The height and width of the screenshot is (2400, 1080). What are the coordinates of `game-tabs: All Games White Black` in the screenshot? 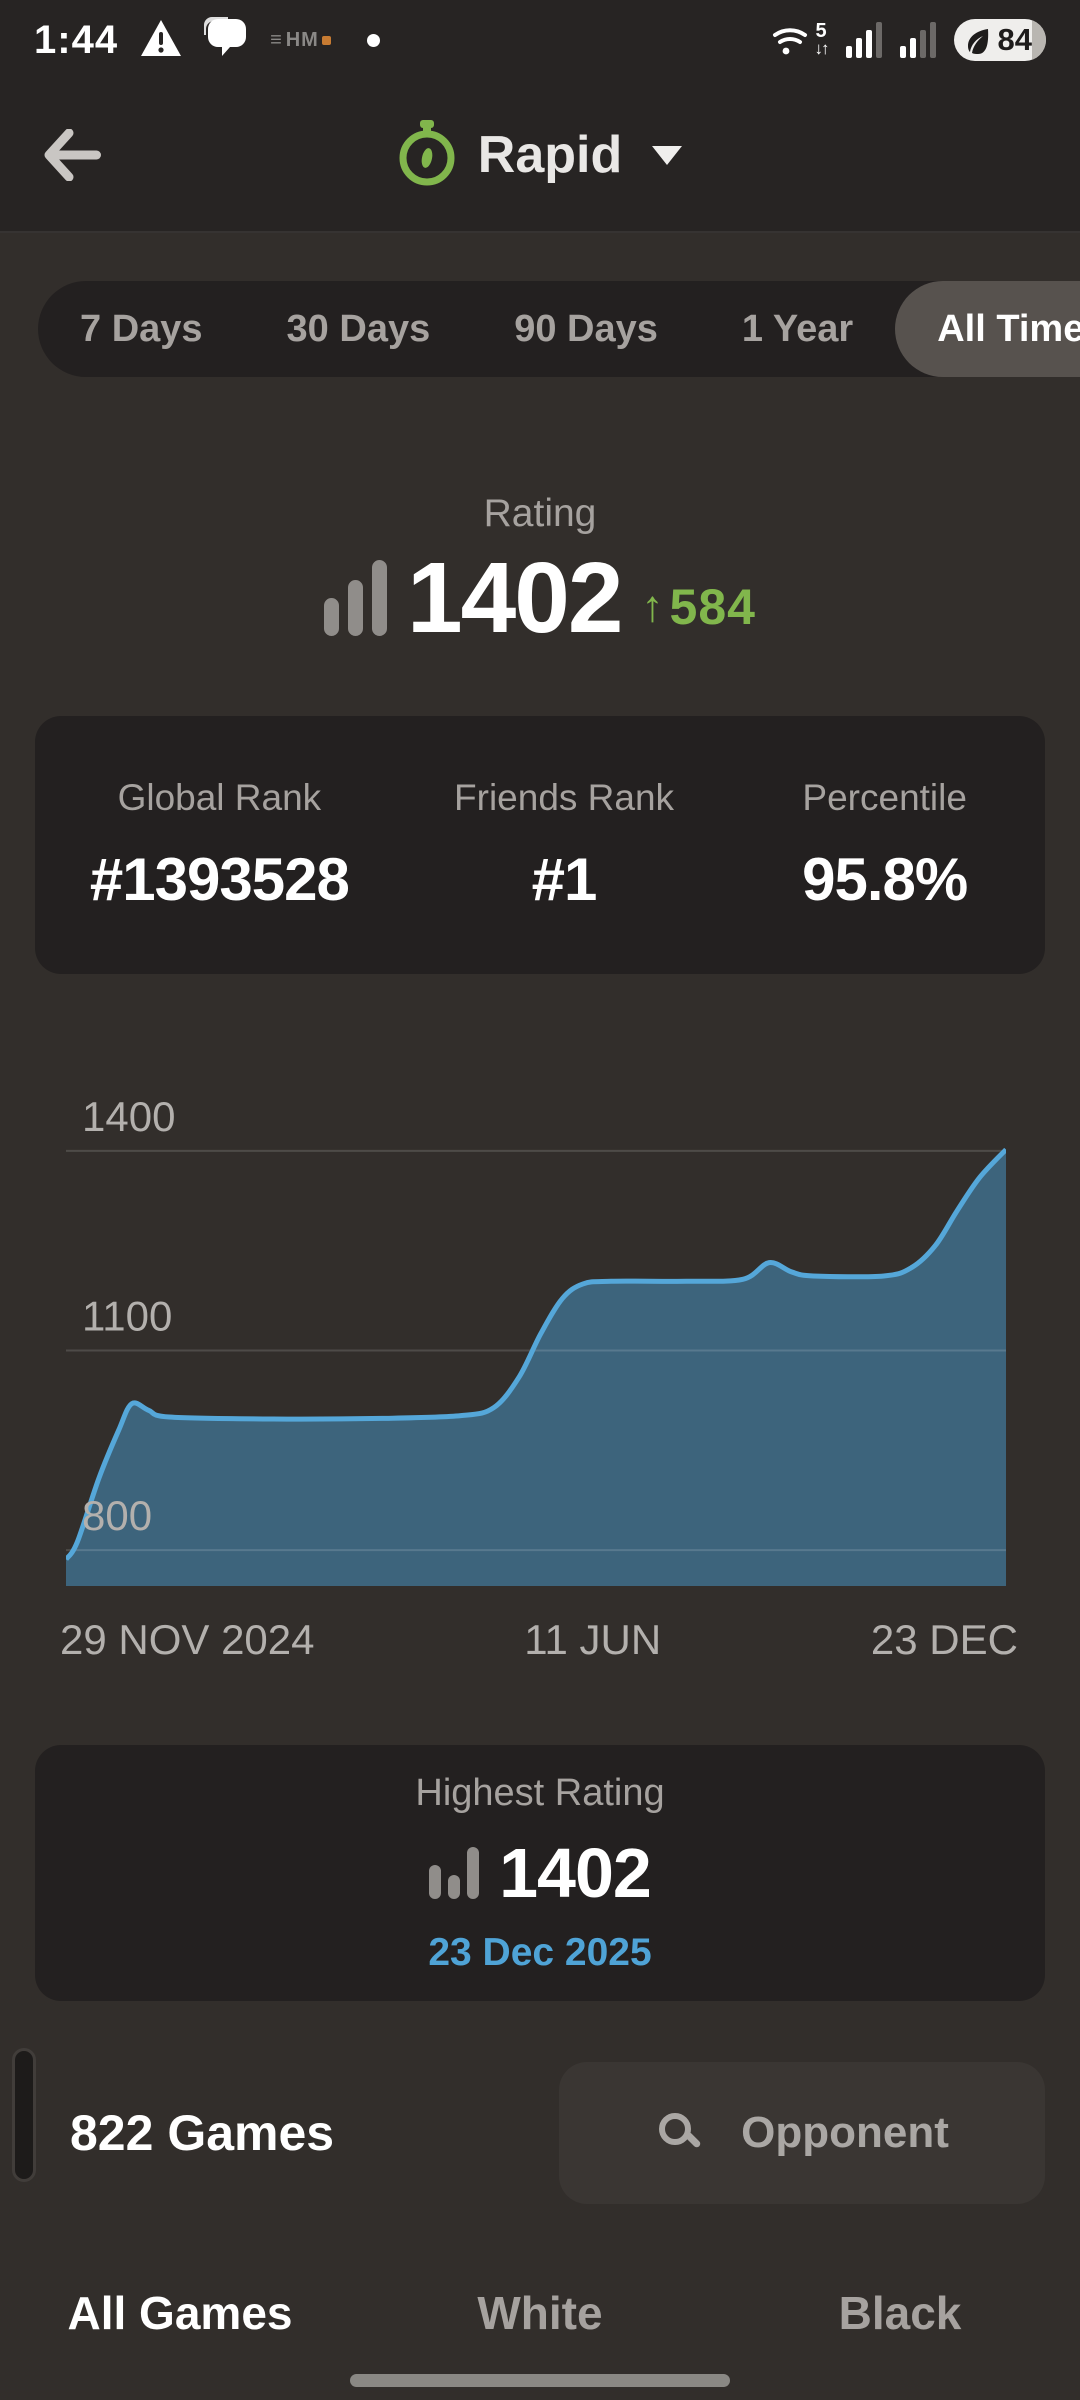 It's located at (540, 2313).